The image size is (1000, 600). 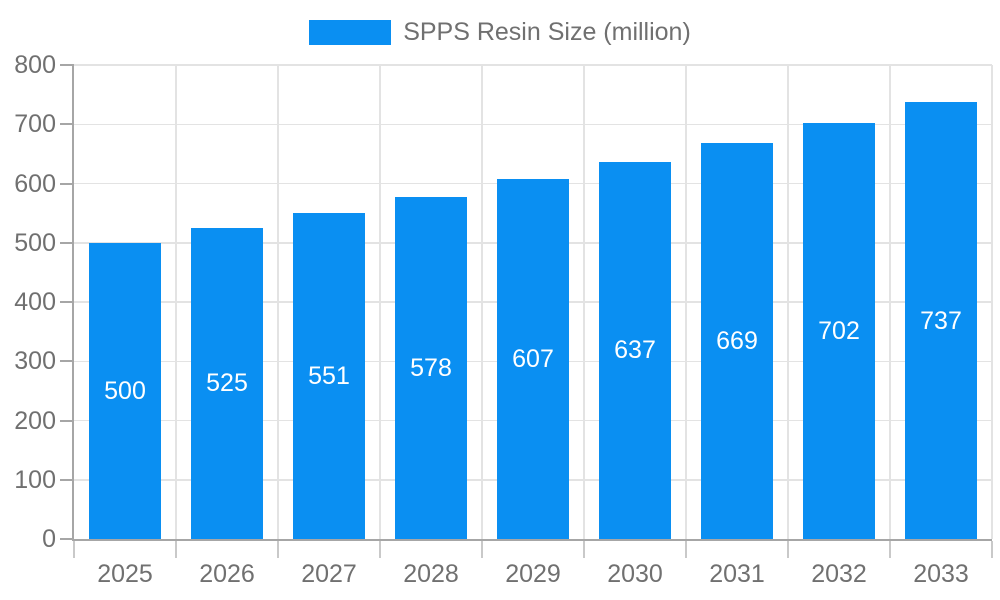 I want to click on x-axis-tick-label: 2028, so click(x=431, y=574).